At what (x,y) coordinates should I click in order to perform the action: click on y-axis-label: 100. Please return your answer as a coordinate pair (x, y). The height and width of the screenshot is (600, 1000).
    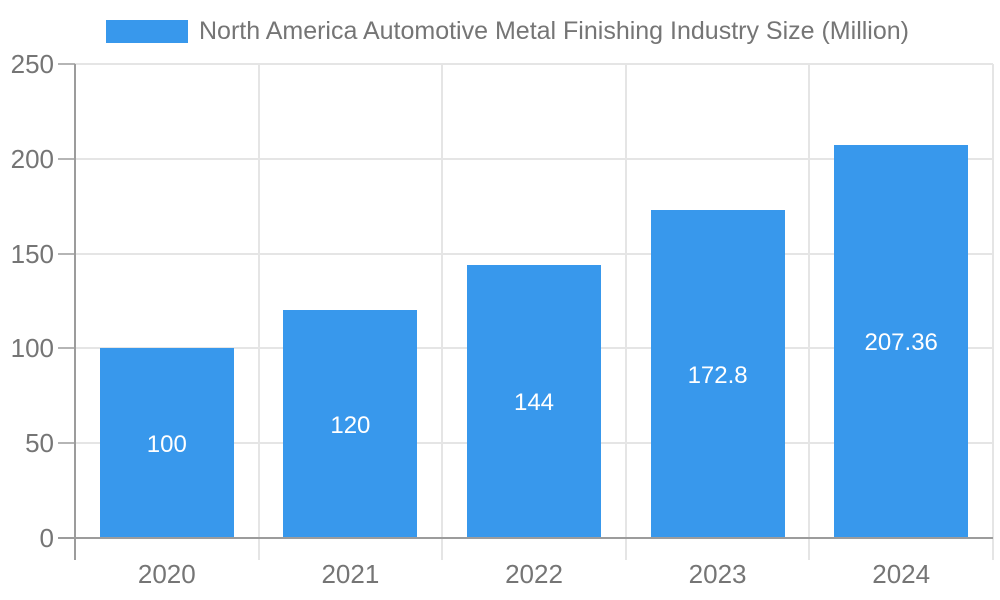
    Looking at the image, I should click on (32, 348).